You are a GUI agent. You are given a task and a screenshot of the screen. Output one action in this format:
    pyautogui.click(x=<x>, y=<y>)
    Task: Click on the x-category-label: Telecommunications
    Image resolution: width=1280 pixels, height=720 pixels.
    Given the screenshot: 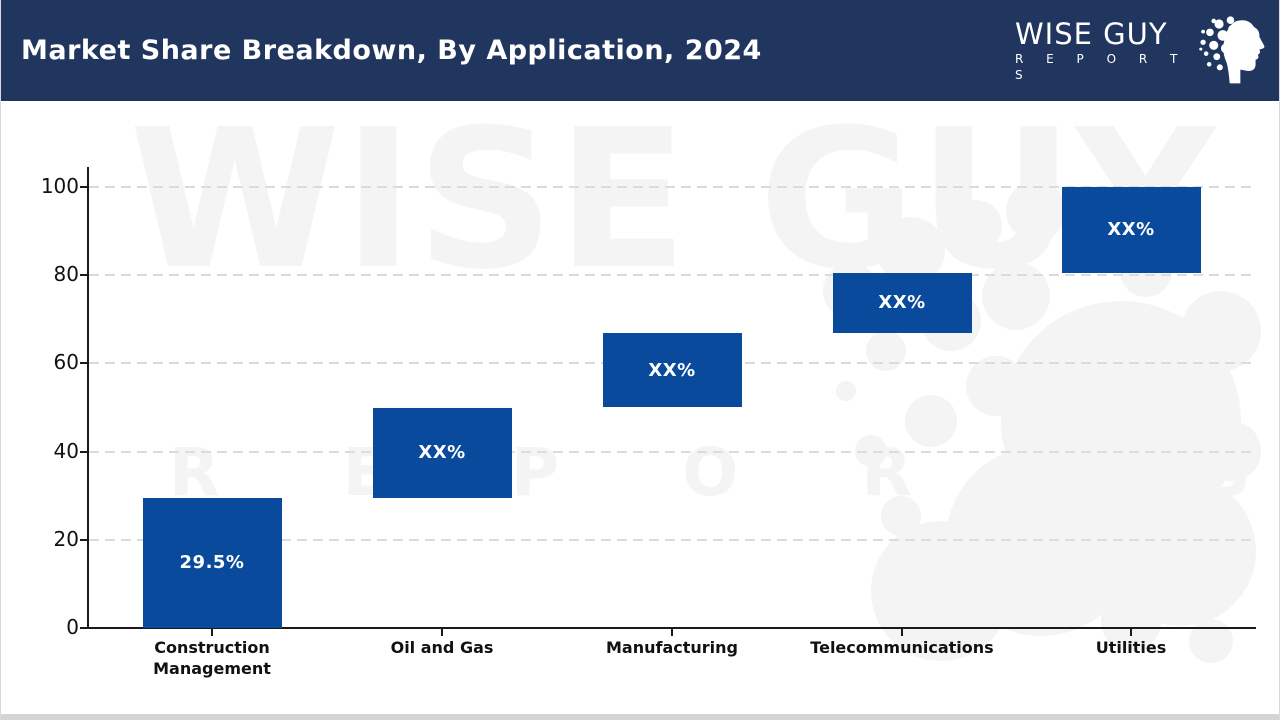 What is the action you would take?
    pyautogui.click(x=902, y=647)
    